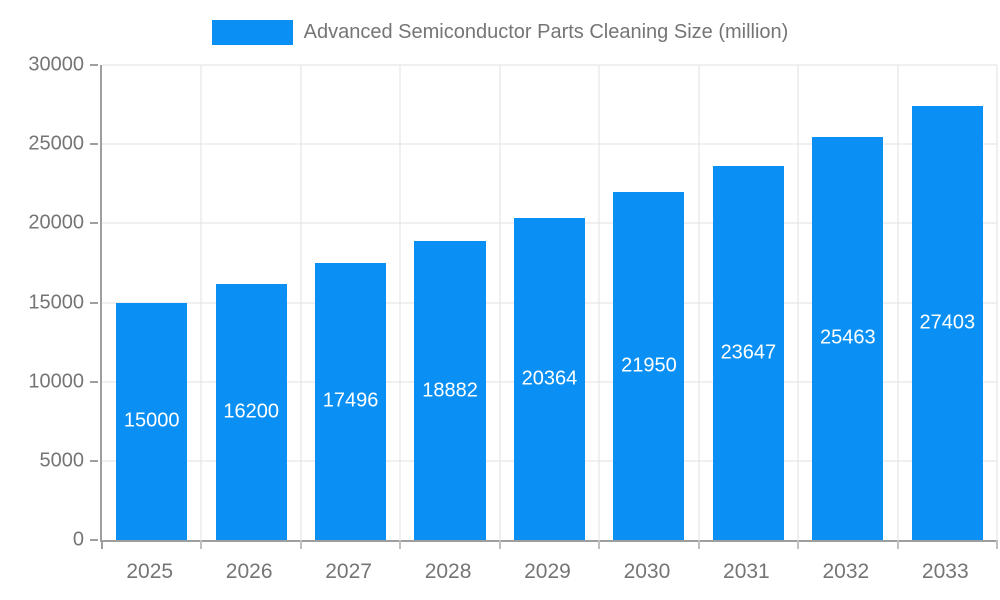 The image size is (1000, 600). I want to click on y-tick-label: 30000, so click(56, 64).